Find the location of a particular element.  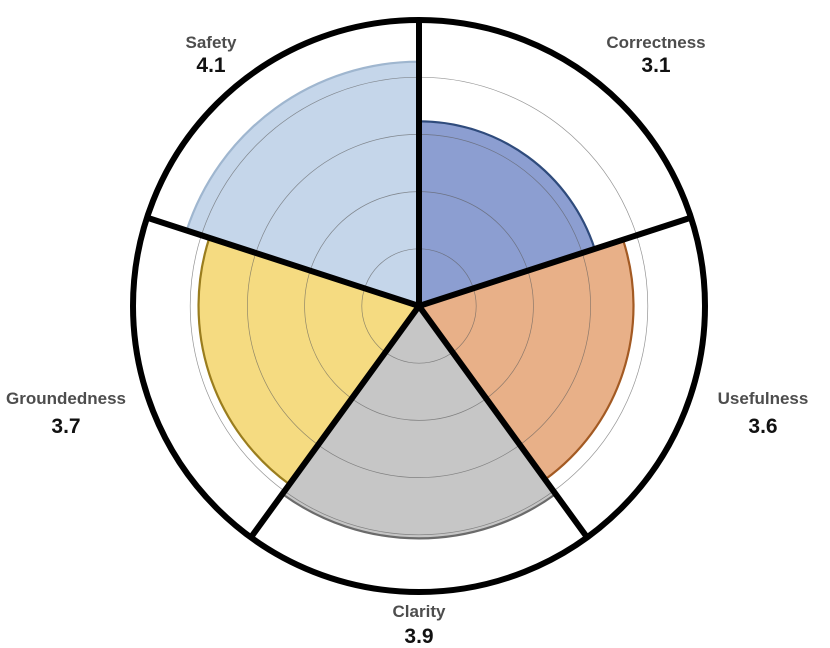

axis-label-safety: Safety is located at coordinates (211, 42).